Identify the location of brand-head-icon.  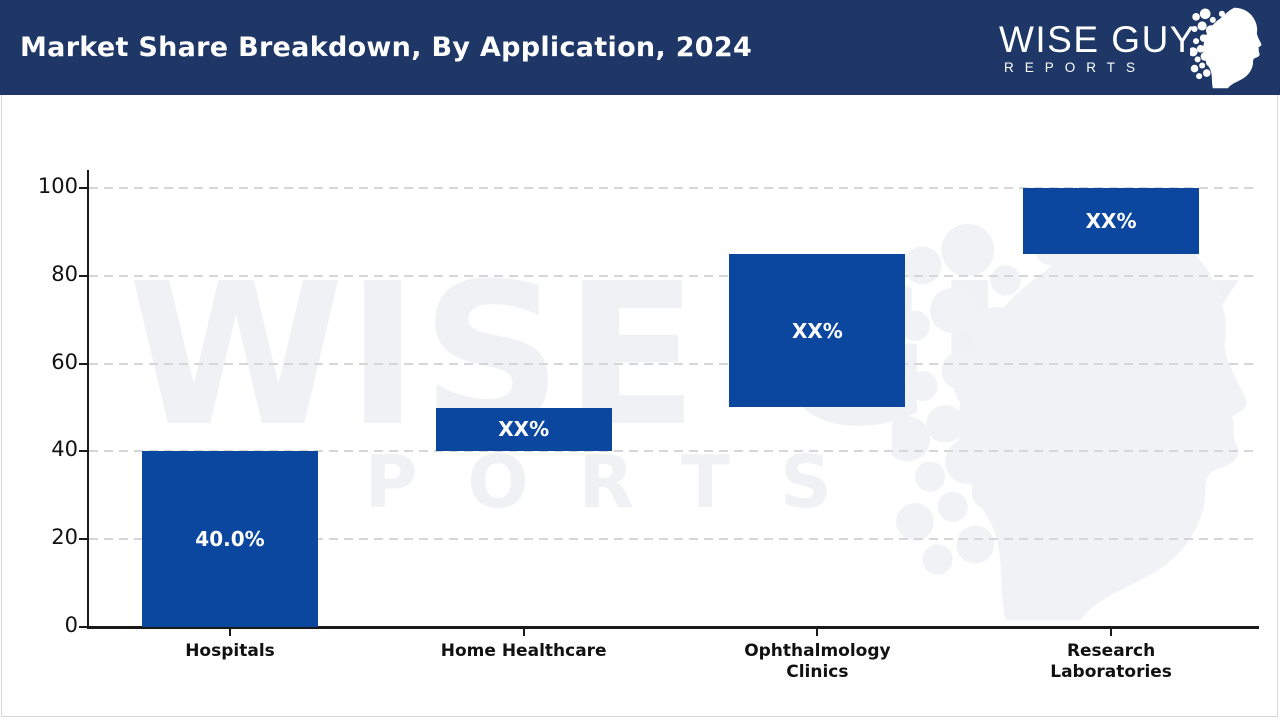
(1226, 47).